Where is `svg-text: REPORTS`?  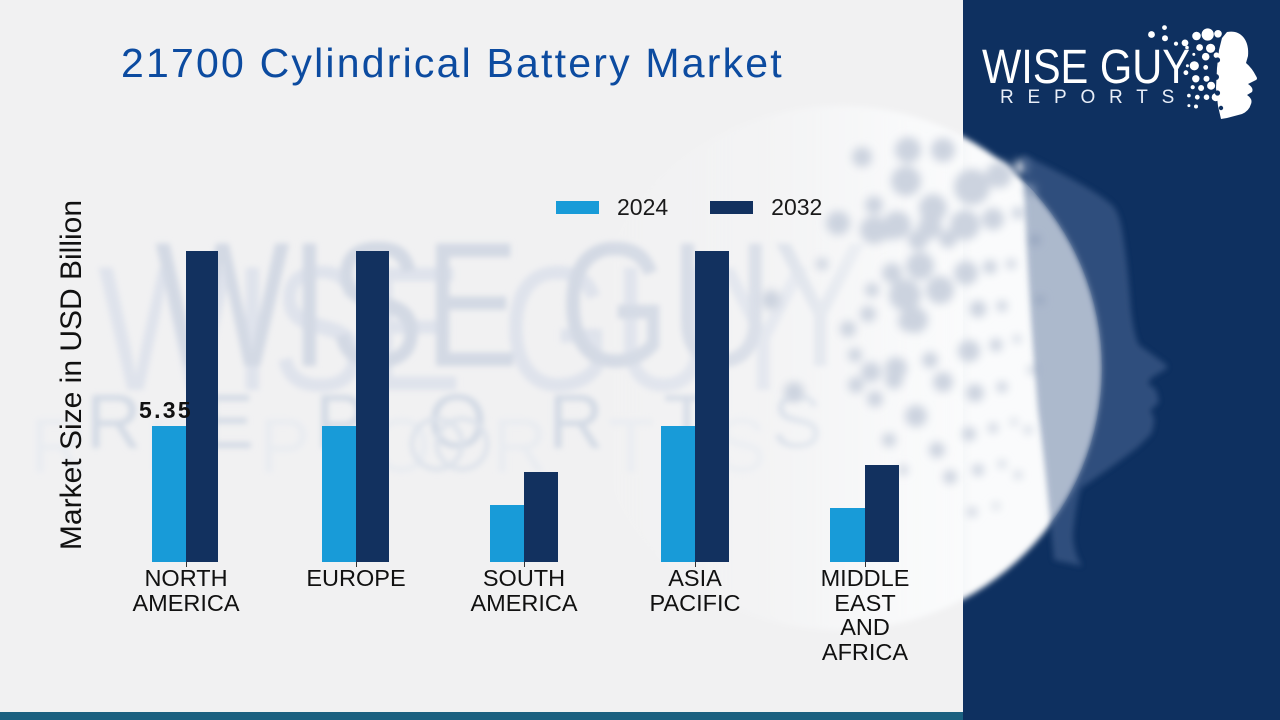
svg-text: REPORTS is located at coordinates (1094, 97).